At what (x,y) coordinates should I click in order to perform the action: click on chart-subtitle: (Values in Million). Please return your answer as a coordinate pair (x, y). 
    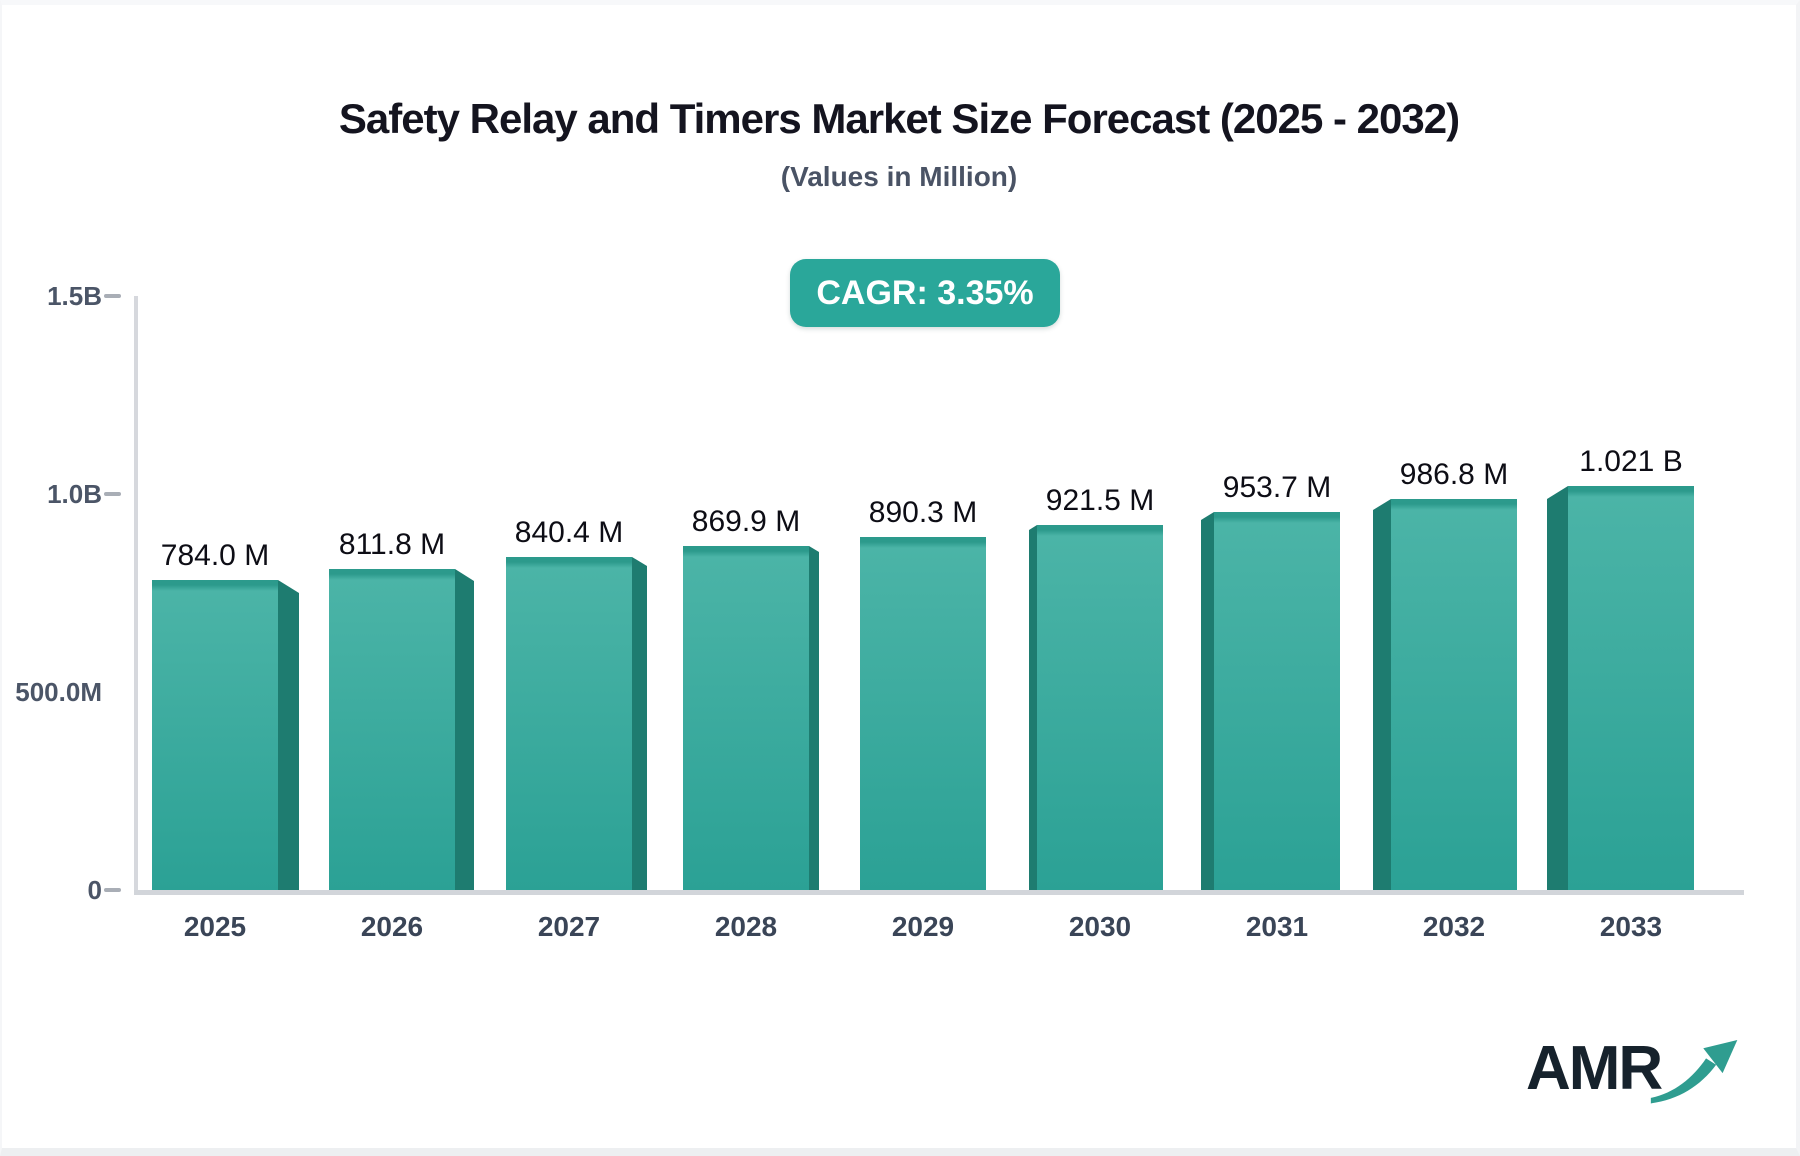
    Looking at the image, I should click on (899, 176).